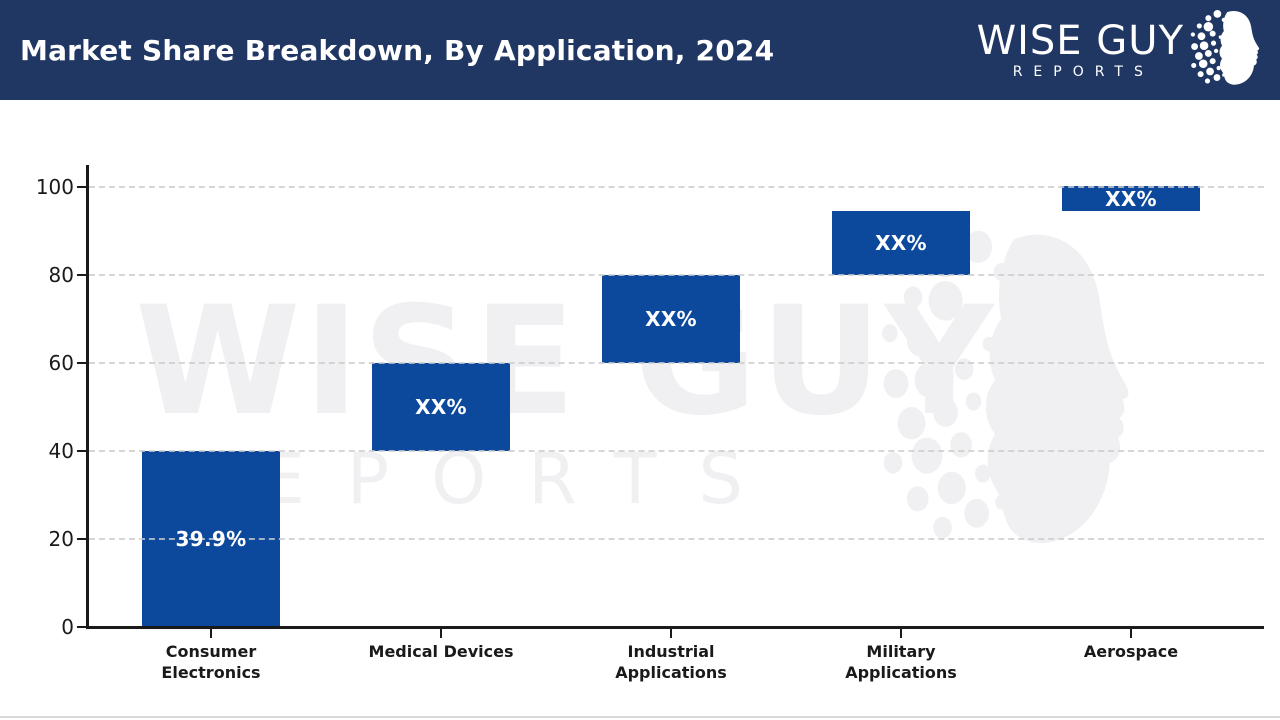 Image resolution: width=1280 pixels, height=720 pixels. Describe the element at coordinates (675, 627) in the screenshot. I see `x-axis-line` at that location.